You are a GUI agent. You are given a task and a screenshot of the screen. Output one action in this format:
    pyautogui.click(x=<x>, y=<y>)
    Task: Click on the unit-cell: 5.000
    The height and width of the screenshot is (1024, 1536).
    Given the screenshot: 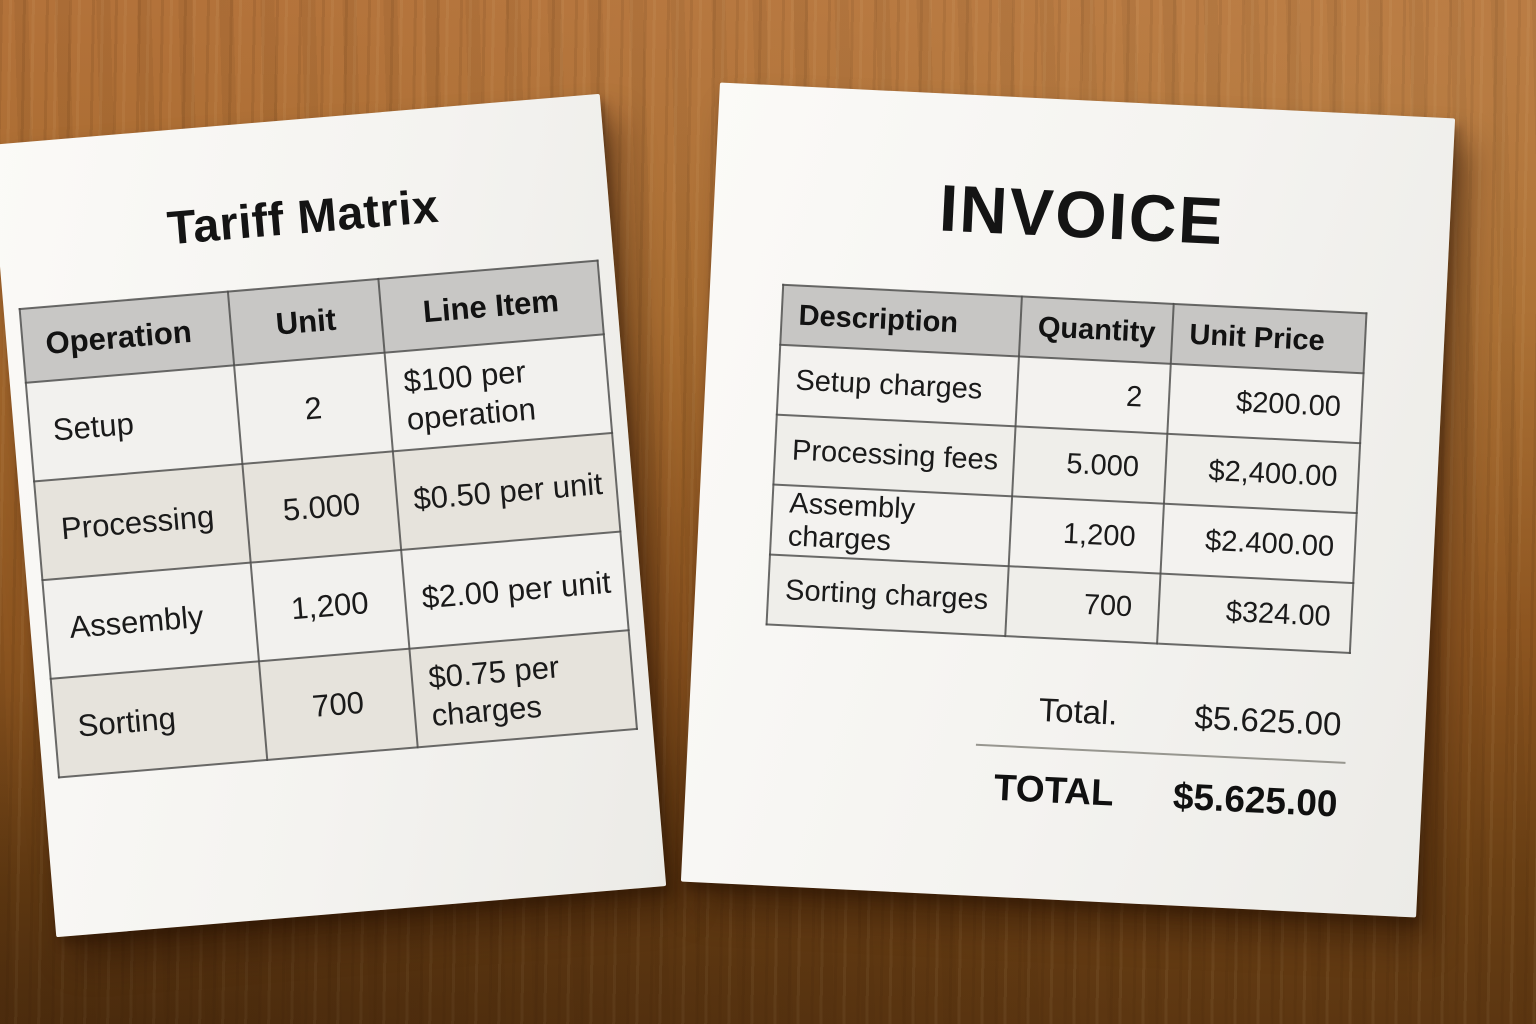 What is the action you would take?
    pyautogui.click(x=321, y=507)
    